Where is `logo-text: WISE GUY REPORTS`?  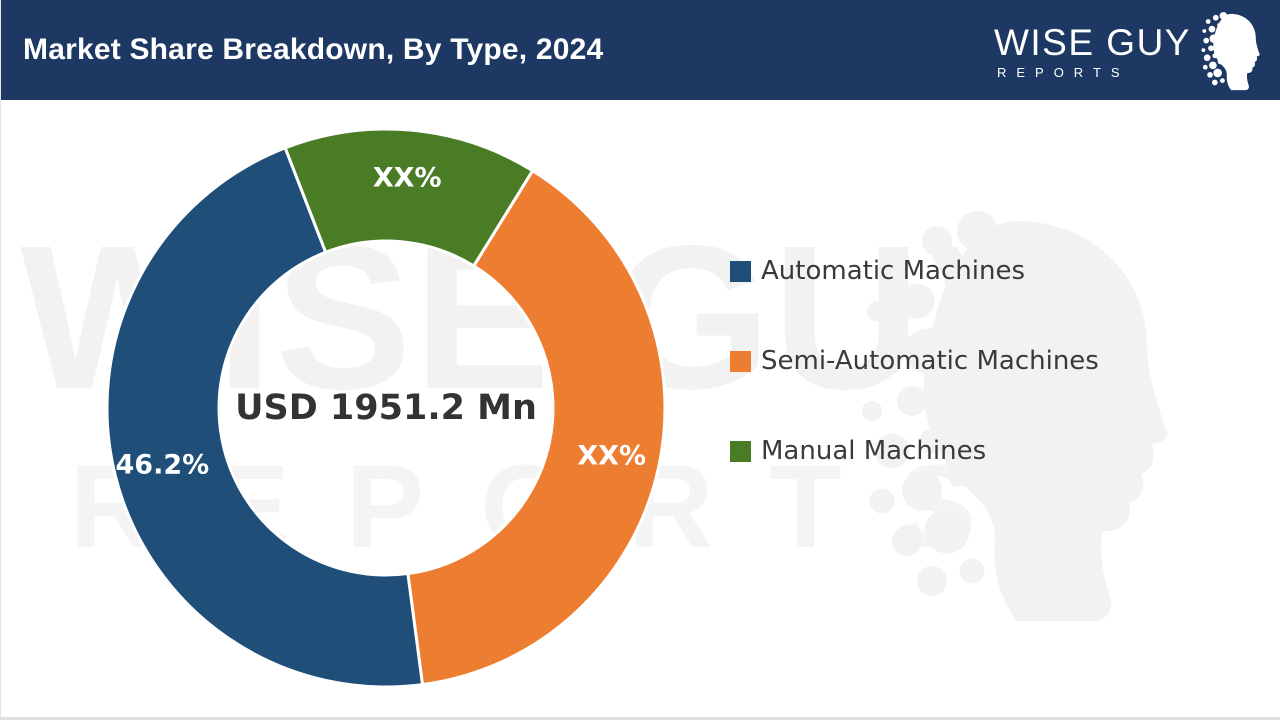 logo-text: WISE GUY REPORTS is located at coordinates (1092, 52).